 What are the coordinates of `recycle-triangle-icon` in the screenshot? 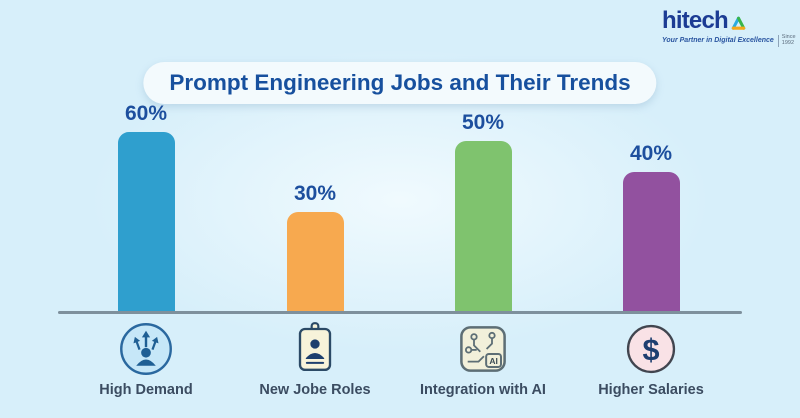 It's located at (738, 23).